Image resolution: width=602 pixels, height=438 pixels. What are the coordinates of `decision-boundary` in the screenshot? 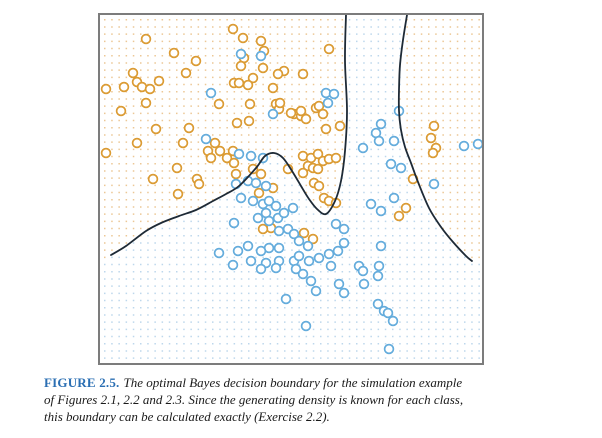 It's located at (435, 138).